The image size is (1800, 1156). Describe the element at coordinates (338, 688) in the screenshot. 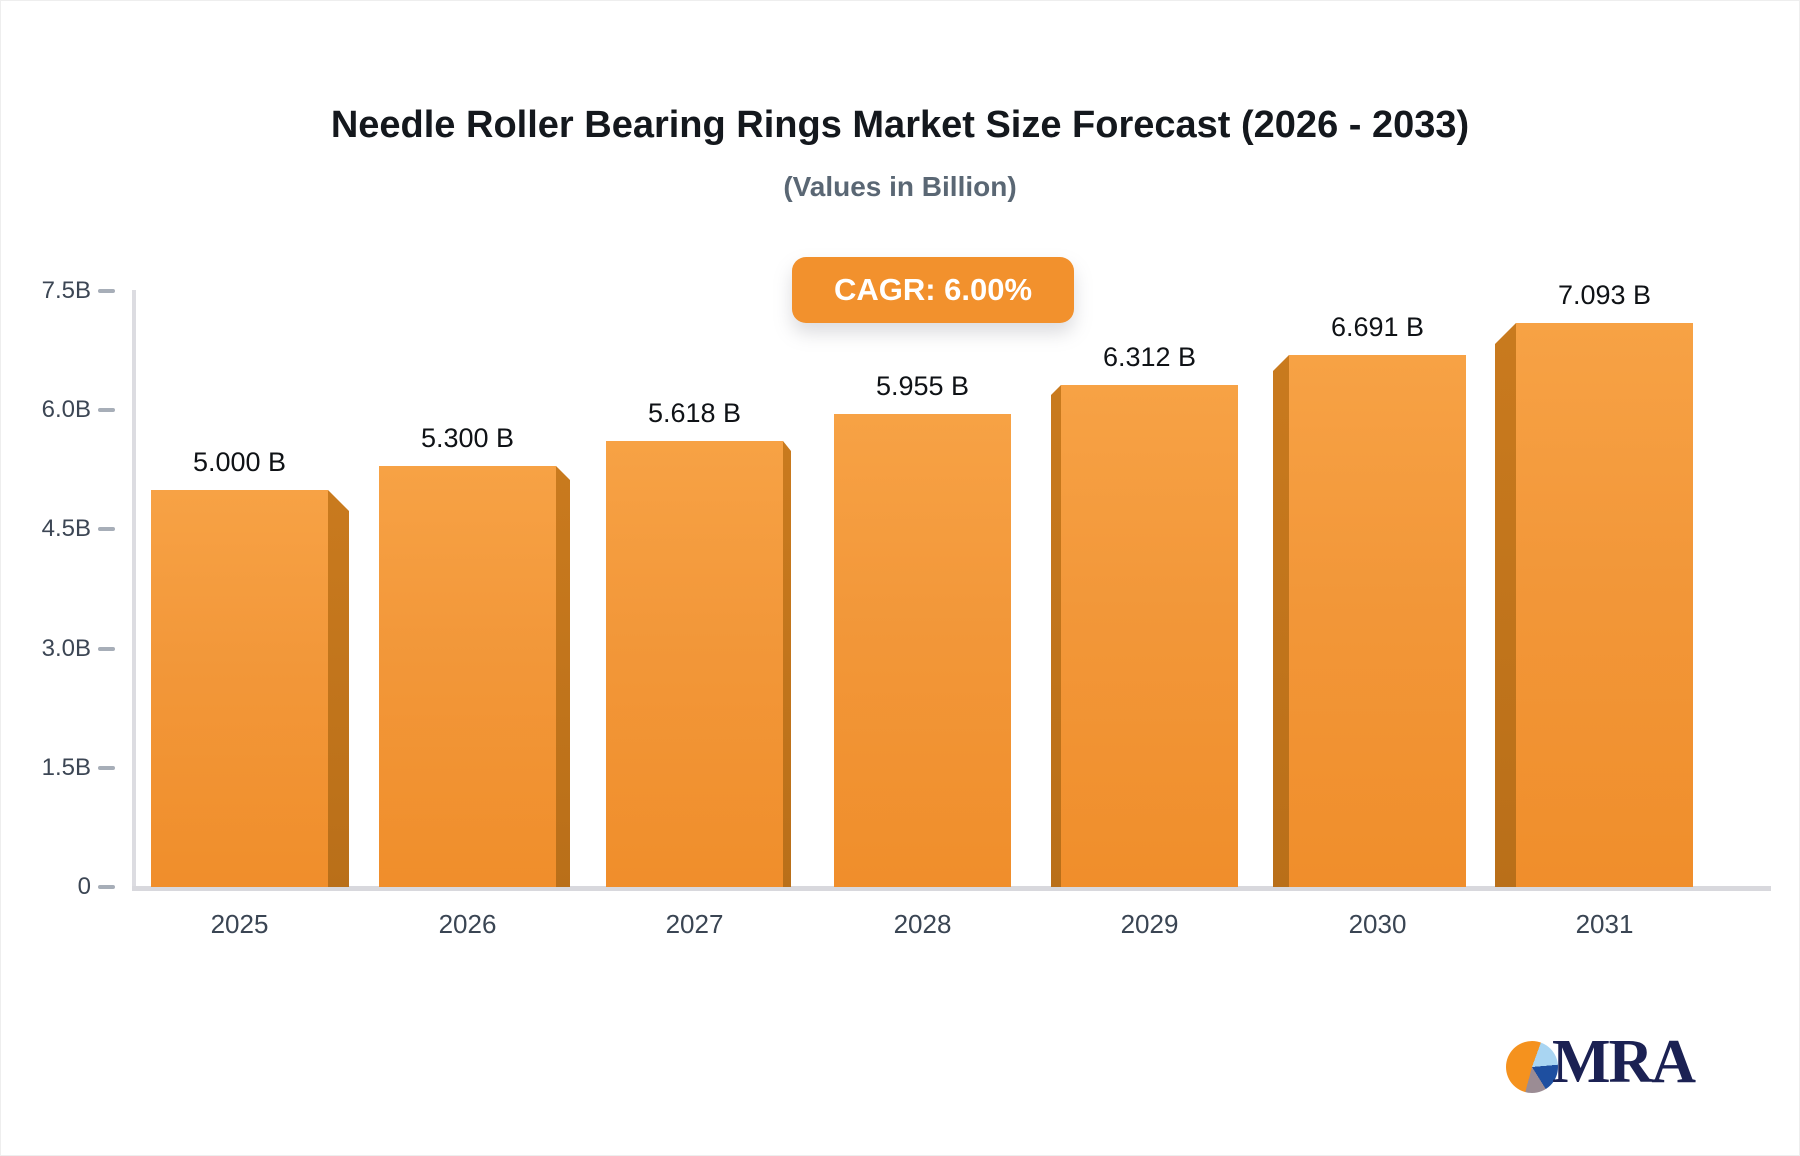

I see `bar-2025-bevel` at that location.